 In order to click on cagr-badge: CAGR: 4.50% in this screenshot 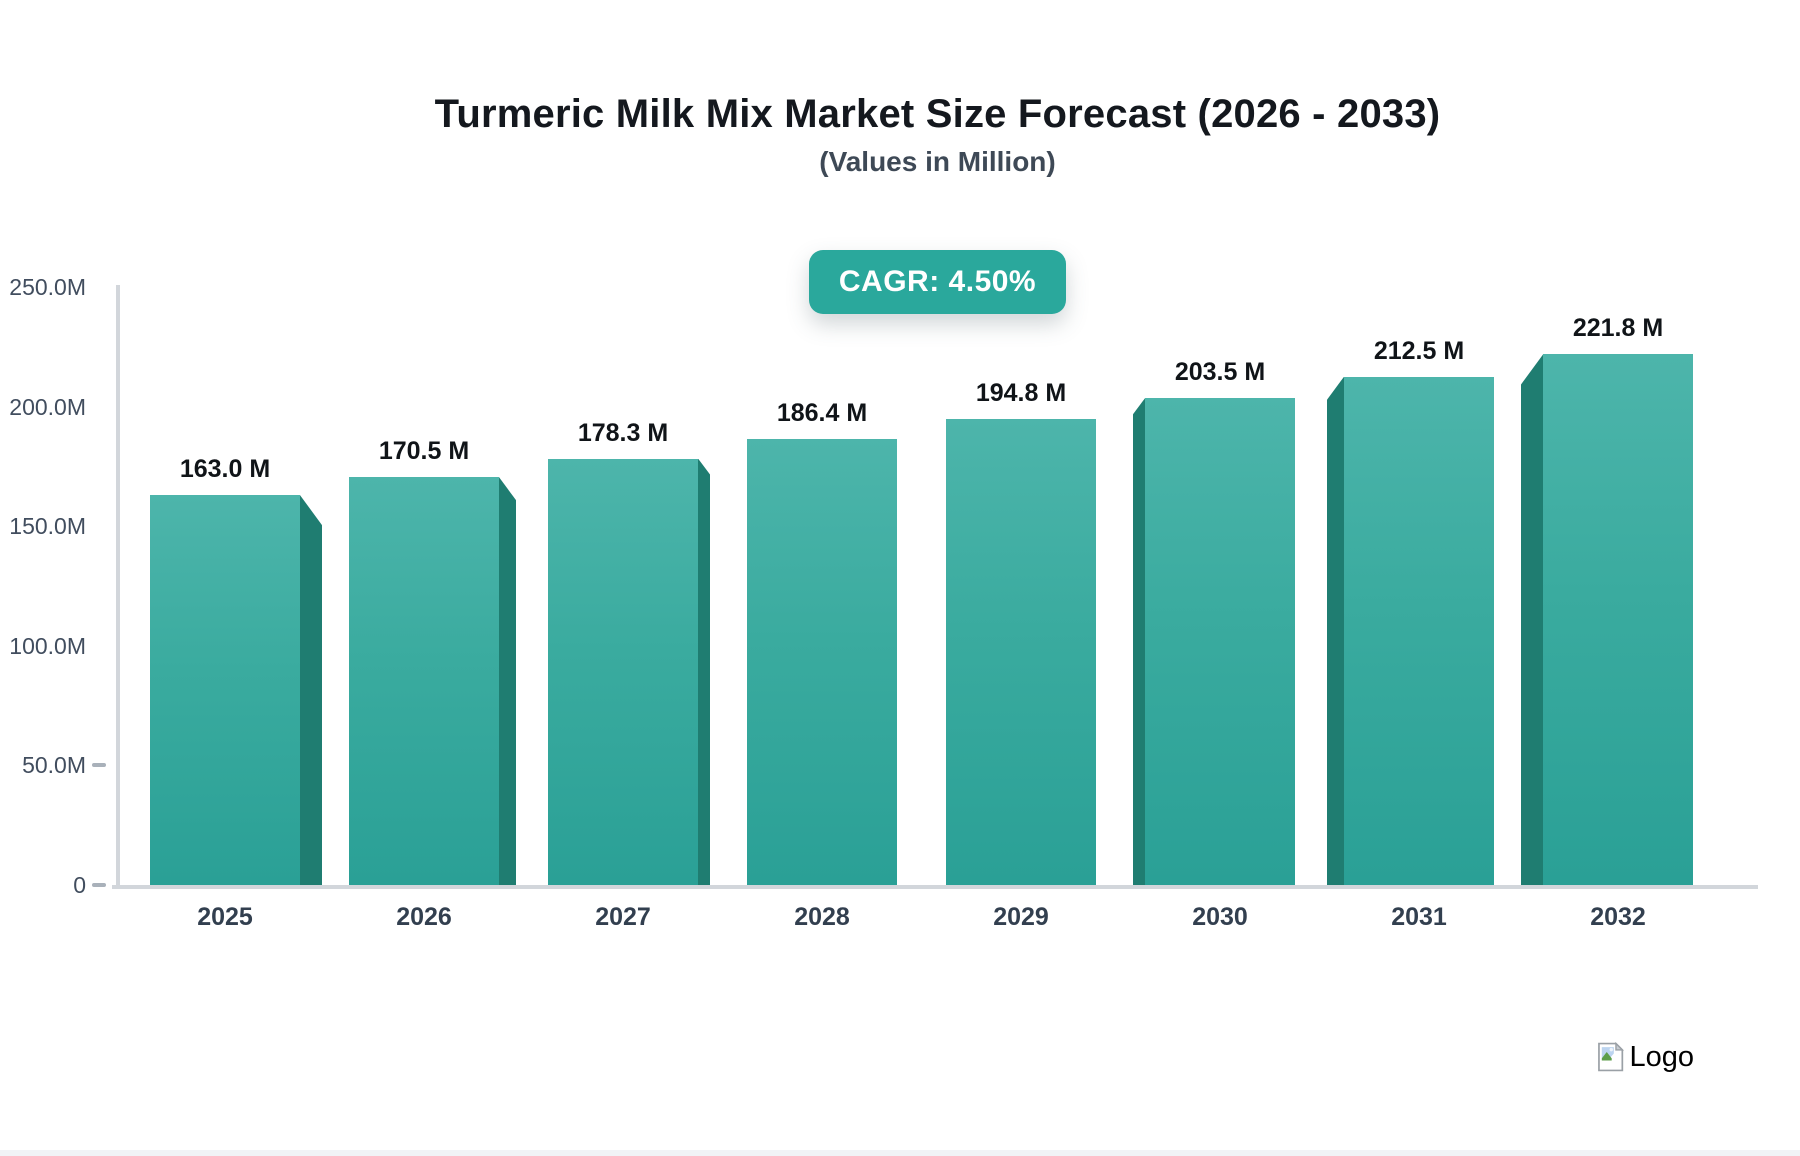, I will do `click(937, 282)`.